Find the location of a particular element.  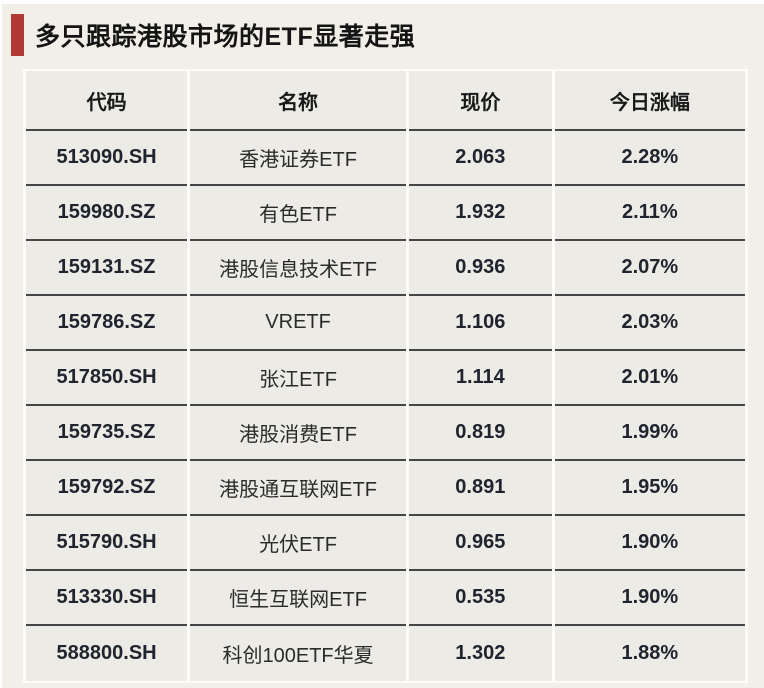

cell-price: 0.819 is located at coordinates (480, 433).